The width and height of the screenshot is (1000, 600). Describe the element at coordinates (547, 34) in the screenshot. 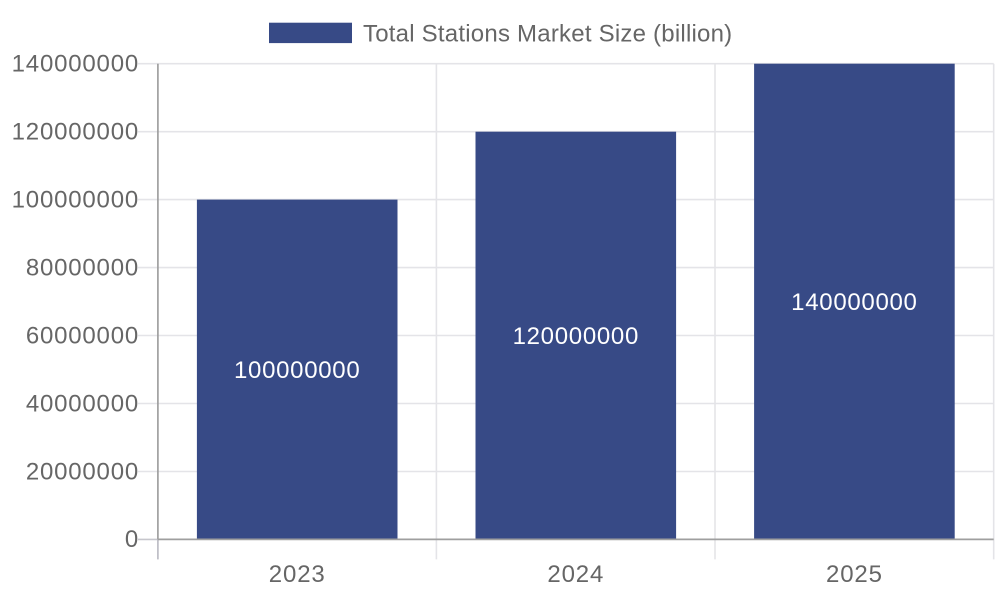

I see `svg-text:Total Stations Market Size (bi: Total Stations Market Size (billion)` at that location.